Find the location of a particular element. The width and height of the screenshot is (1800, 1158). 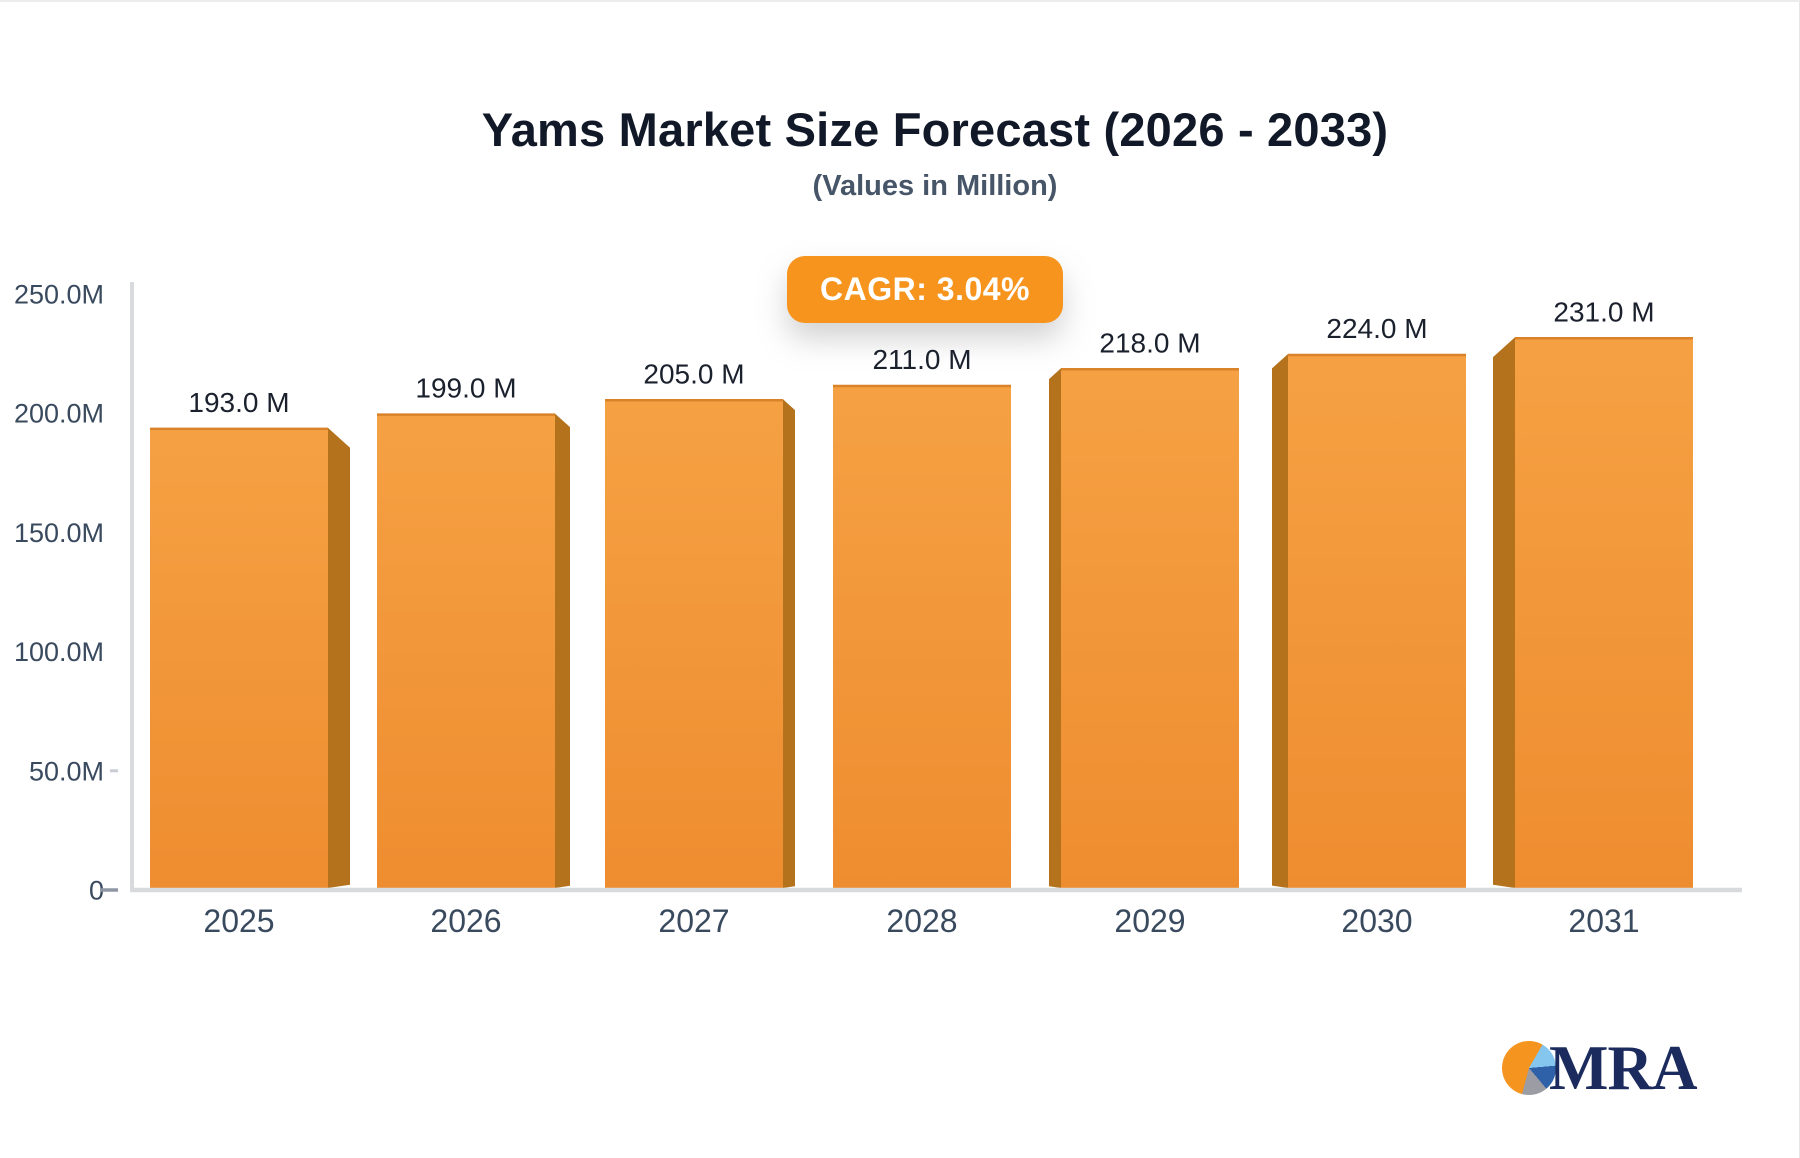

bar-2026 is located at coordinates (466, 650).